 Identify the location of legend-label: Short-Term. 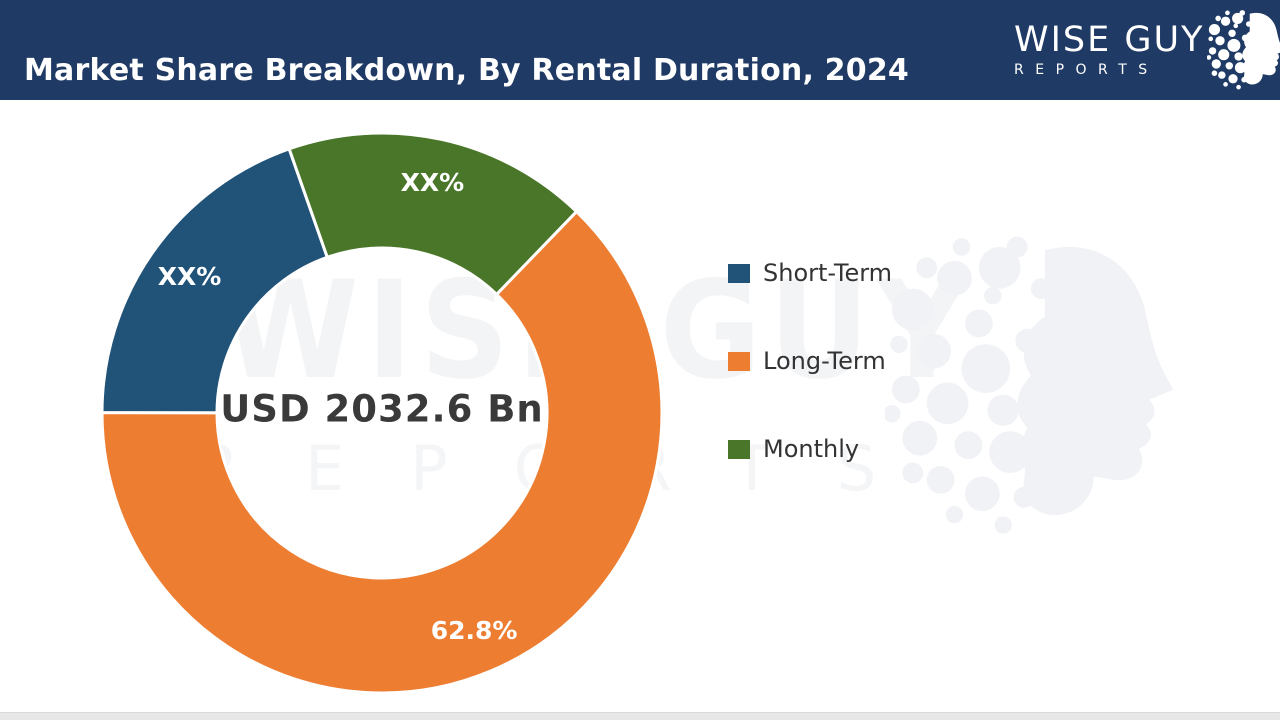
(828, 273).